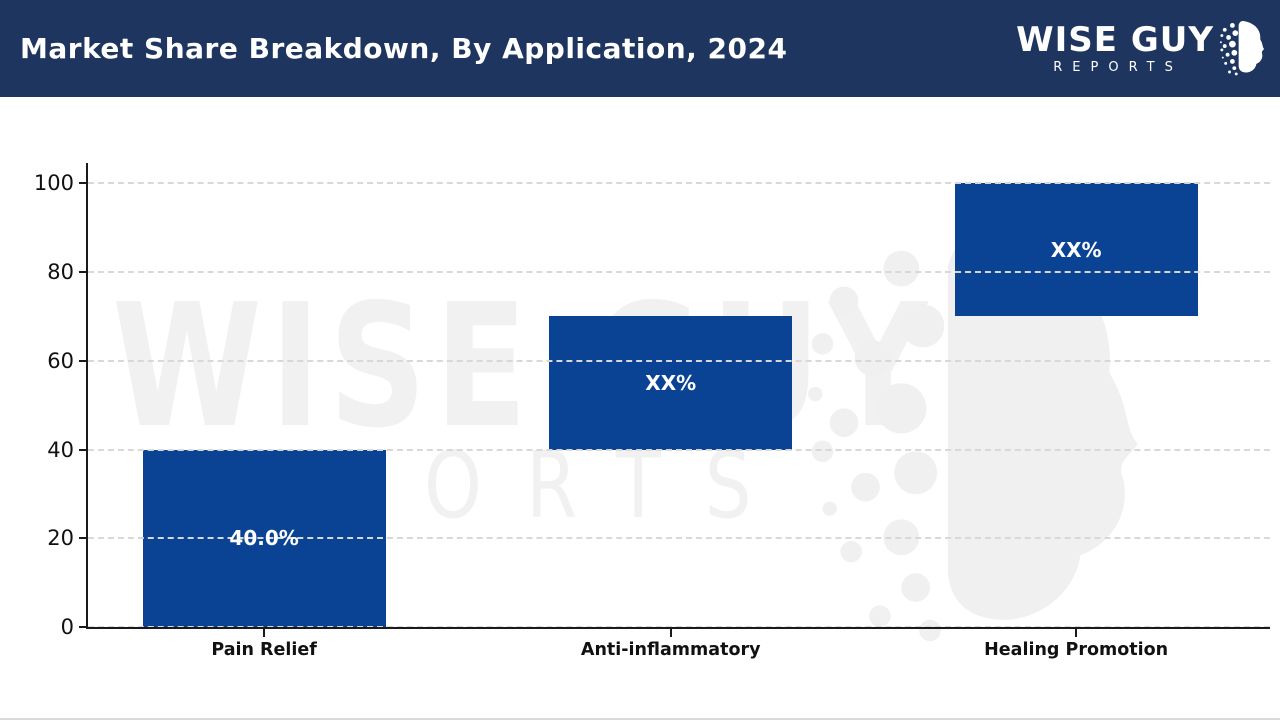 This screenshot has width=1280, height=720. Describe the element at coordinates (1242, 48) in the screenshot. I see `wiseguy-face-icon` at that location.